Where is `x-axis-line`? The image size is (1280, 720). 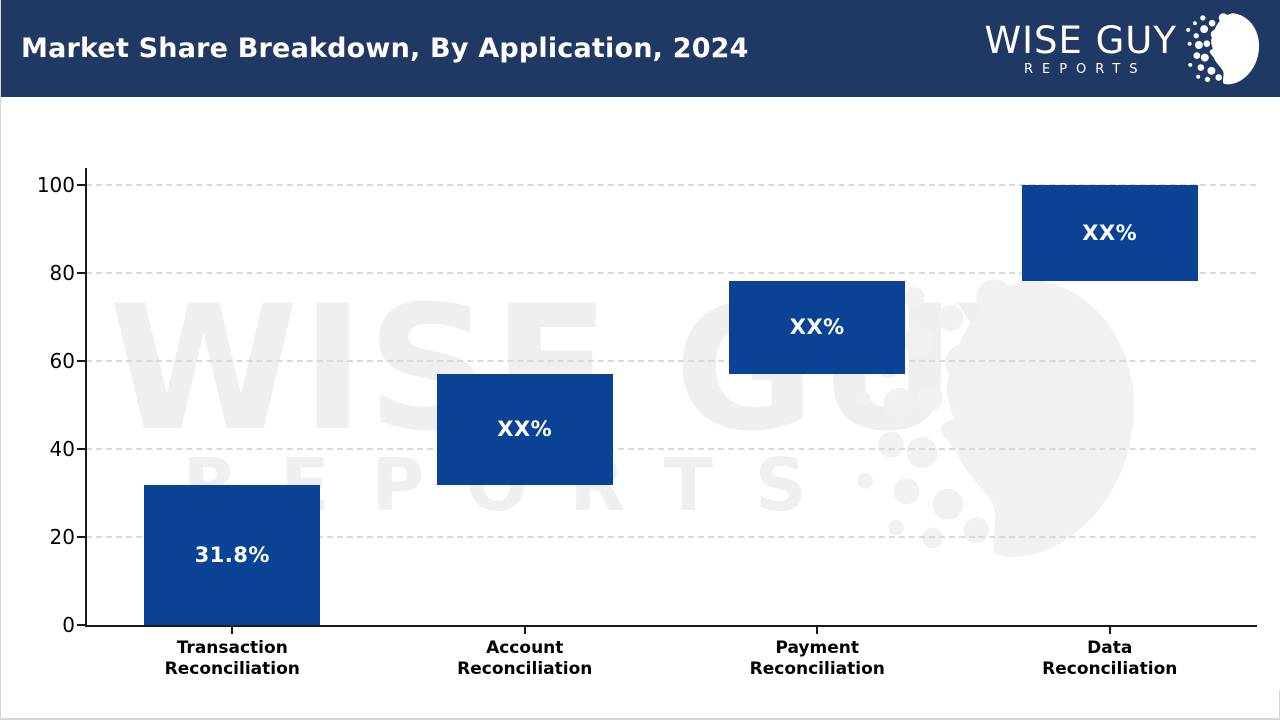
x-axis-line is located at coordinates (671, 626).